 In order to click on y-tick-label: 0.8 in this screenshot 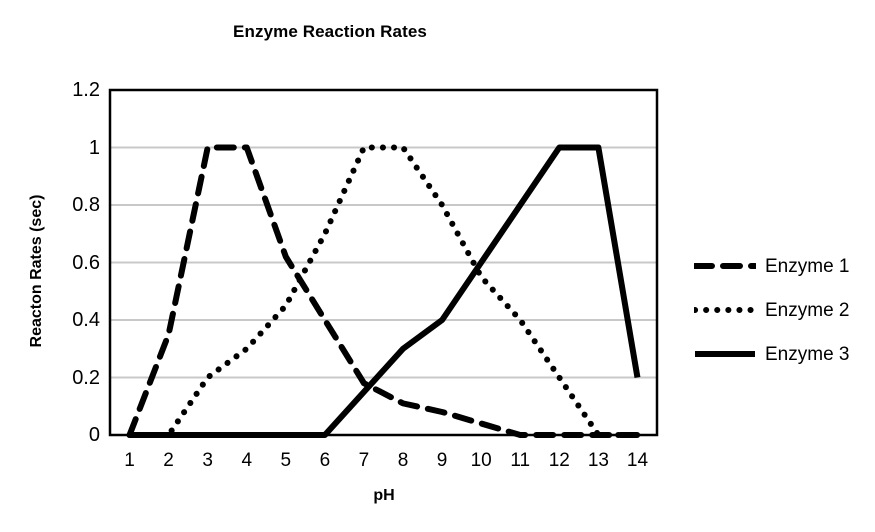, I will do `click(86, 205)`.